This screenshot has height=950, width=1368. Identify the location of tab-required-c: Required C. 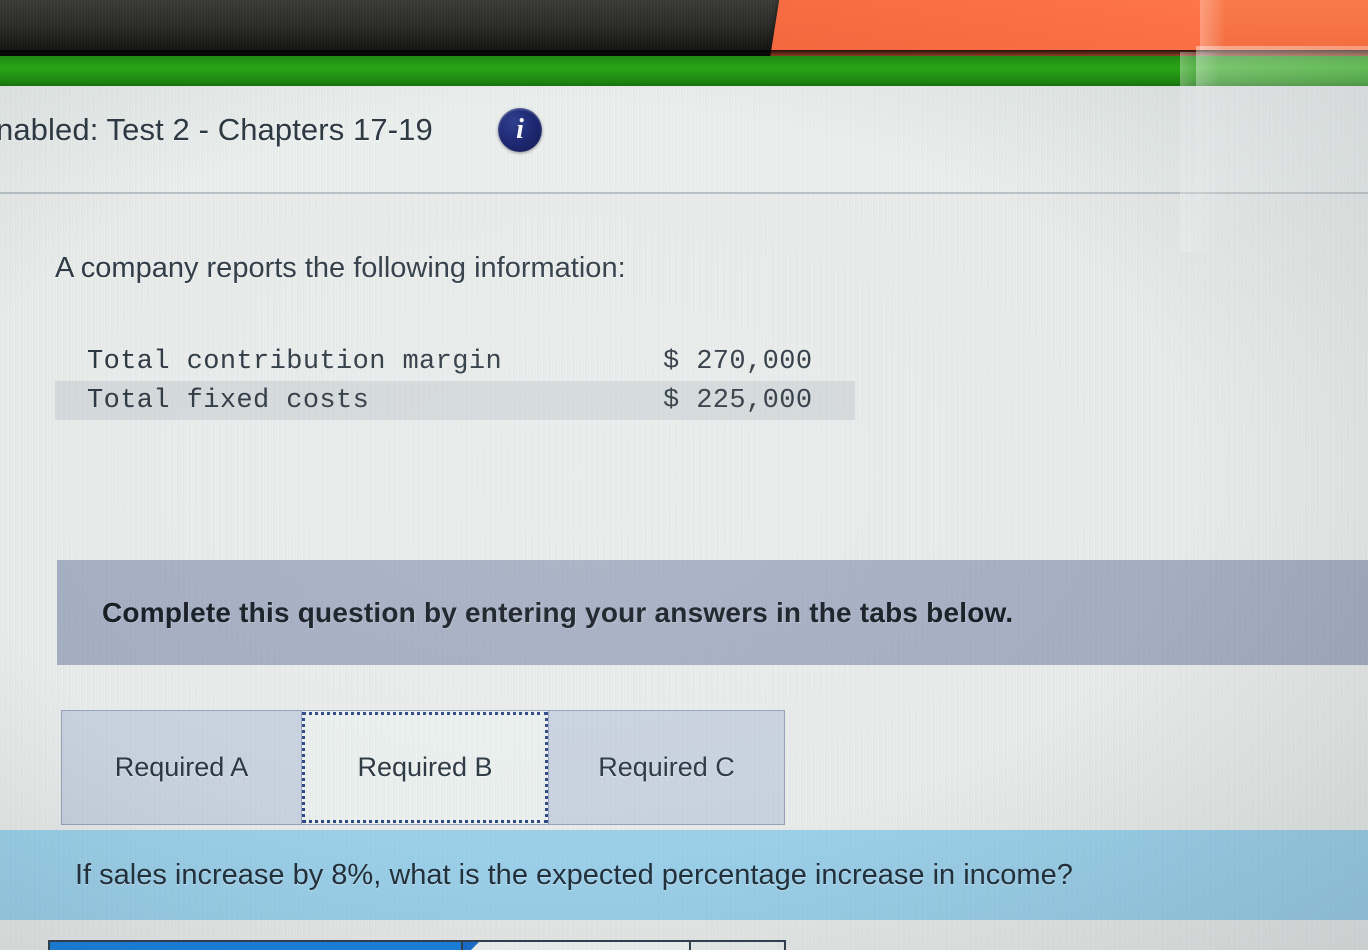
(666, 767).